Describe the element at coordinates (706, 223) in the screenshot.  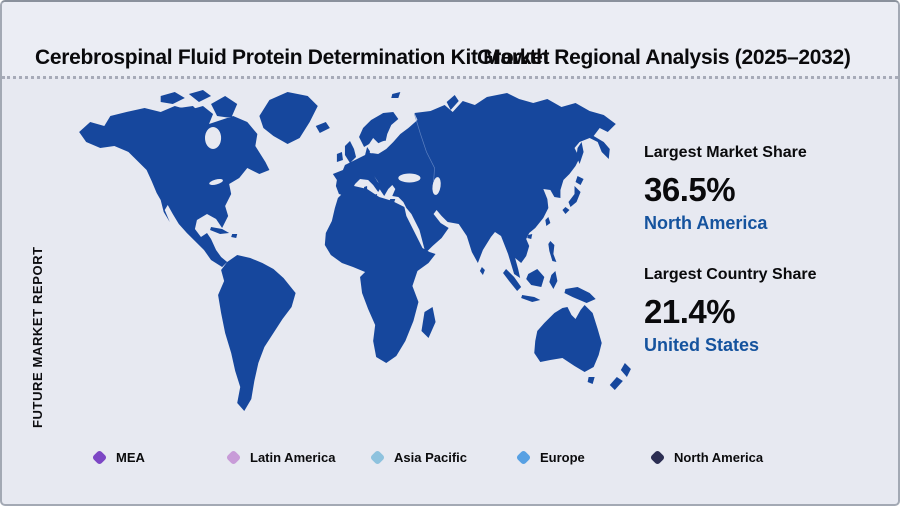
I see `stat-region: North America` at that location.